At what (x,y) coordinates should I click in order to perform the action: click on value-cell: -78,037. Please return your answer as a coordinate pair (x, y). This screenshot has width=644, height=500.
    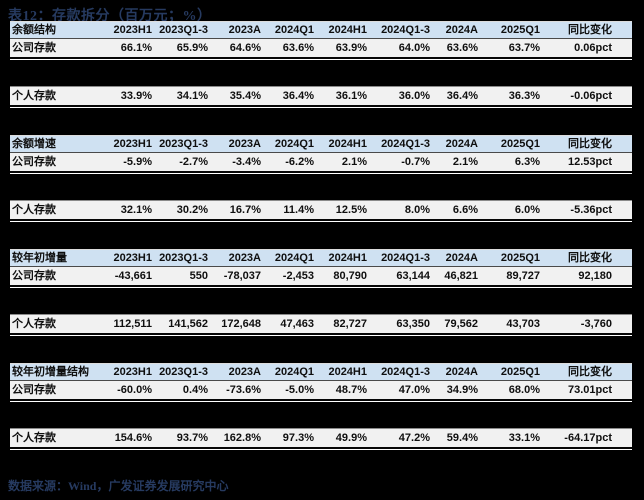
    Looking at the image, I should click on (242, 276).